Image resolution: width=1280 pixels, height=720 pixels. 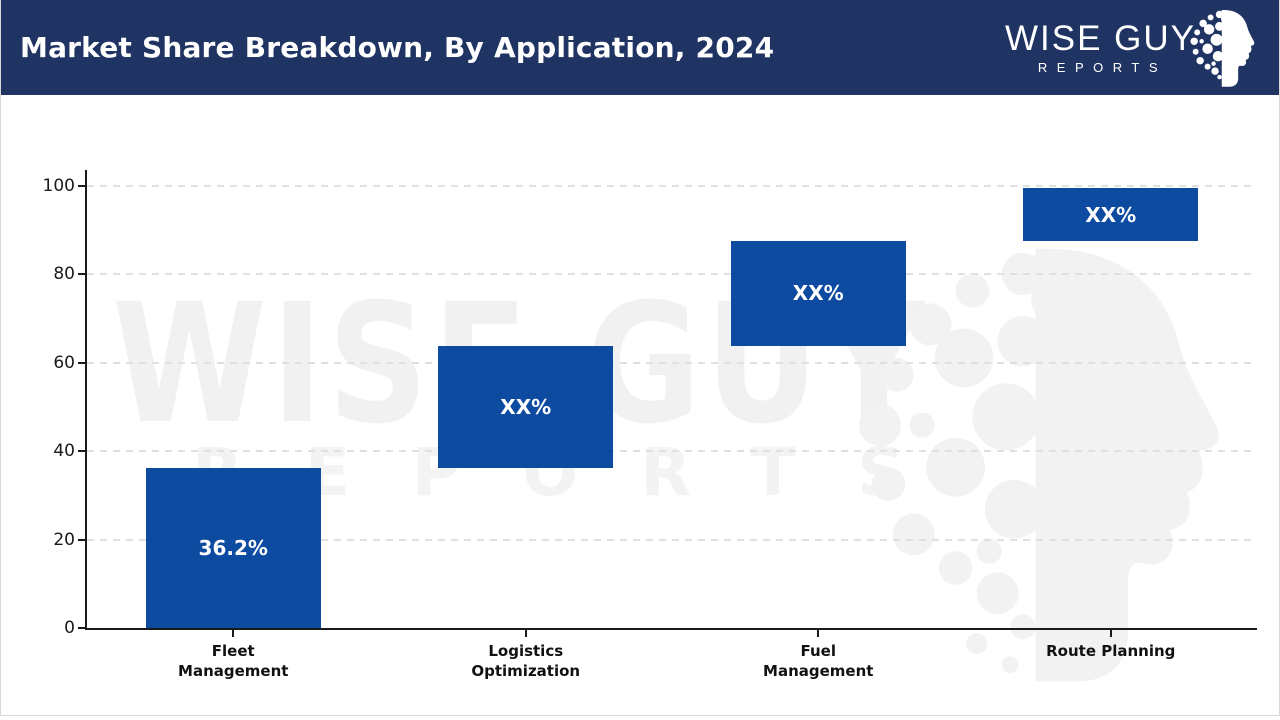 I want to click on y-axis-tick-label: 60, so click(x=64, y=362).